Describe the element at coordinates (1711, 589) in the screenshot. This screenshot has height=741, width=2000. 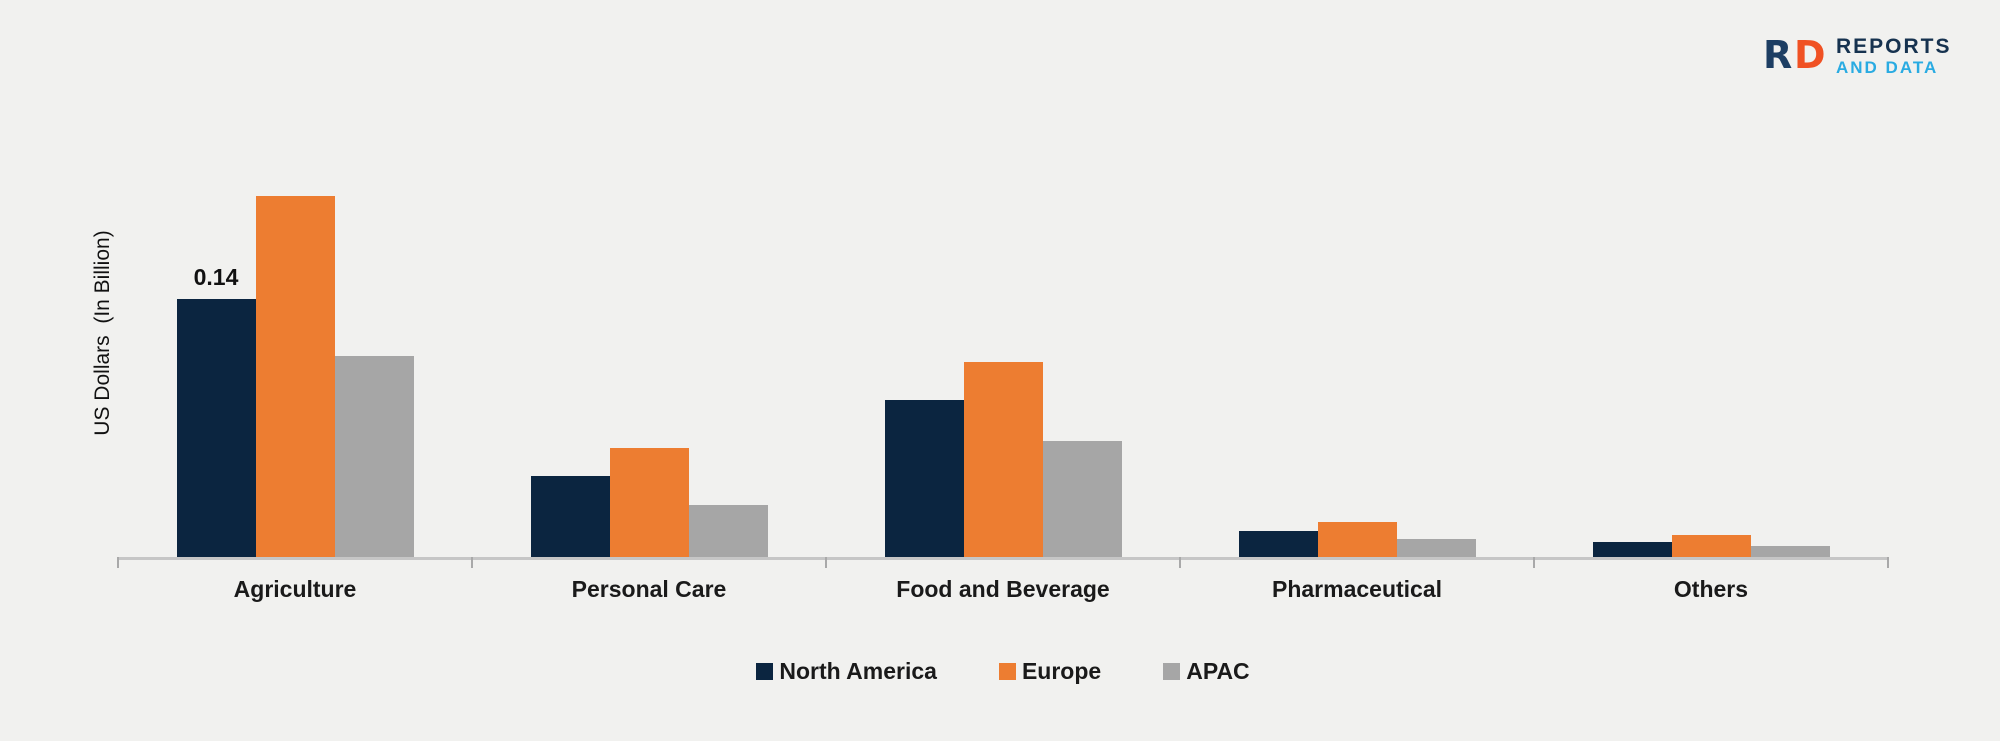
I see `category-label-others: Others` at that location.